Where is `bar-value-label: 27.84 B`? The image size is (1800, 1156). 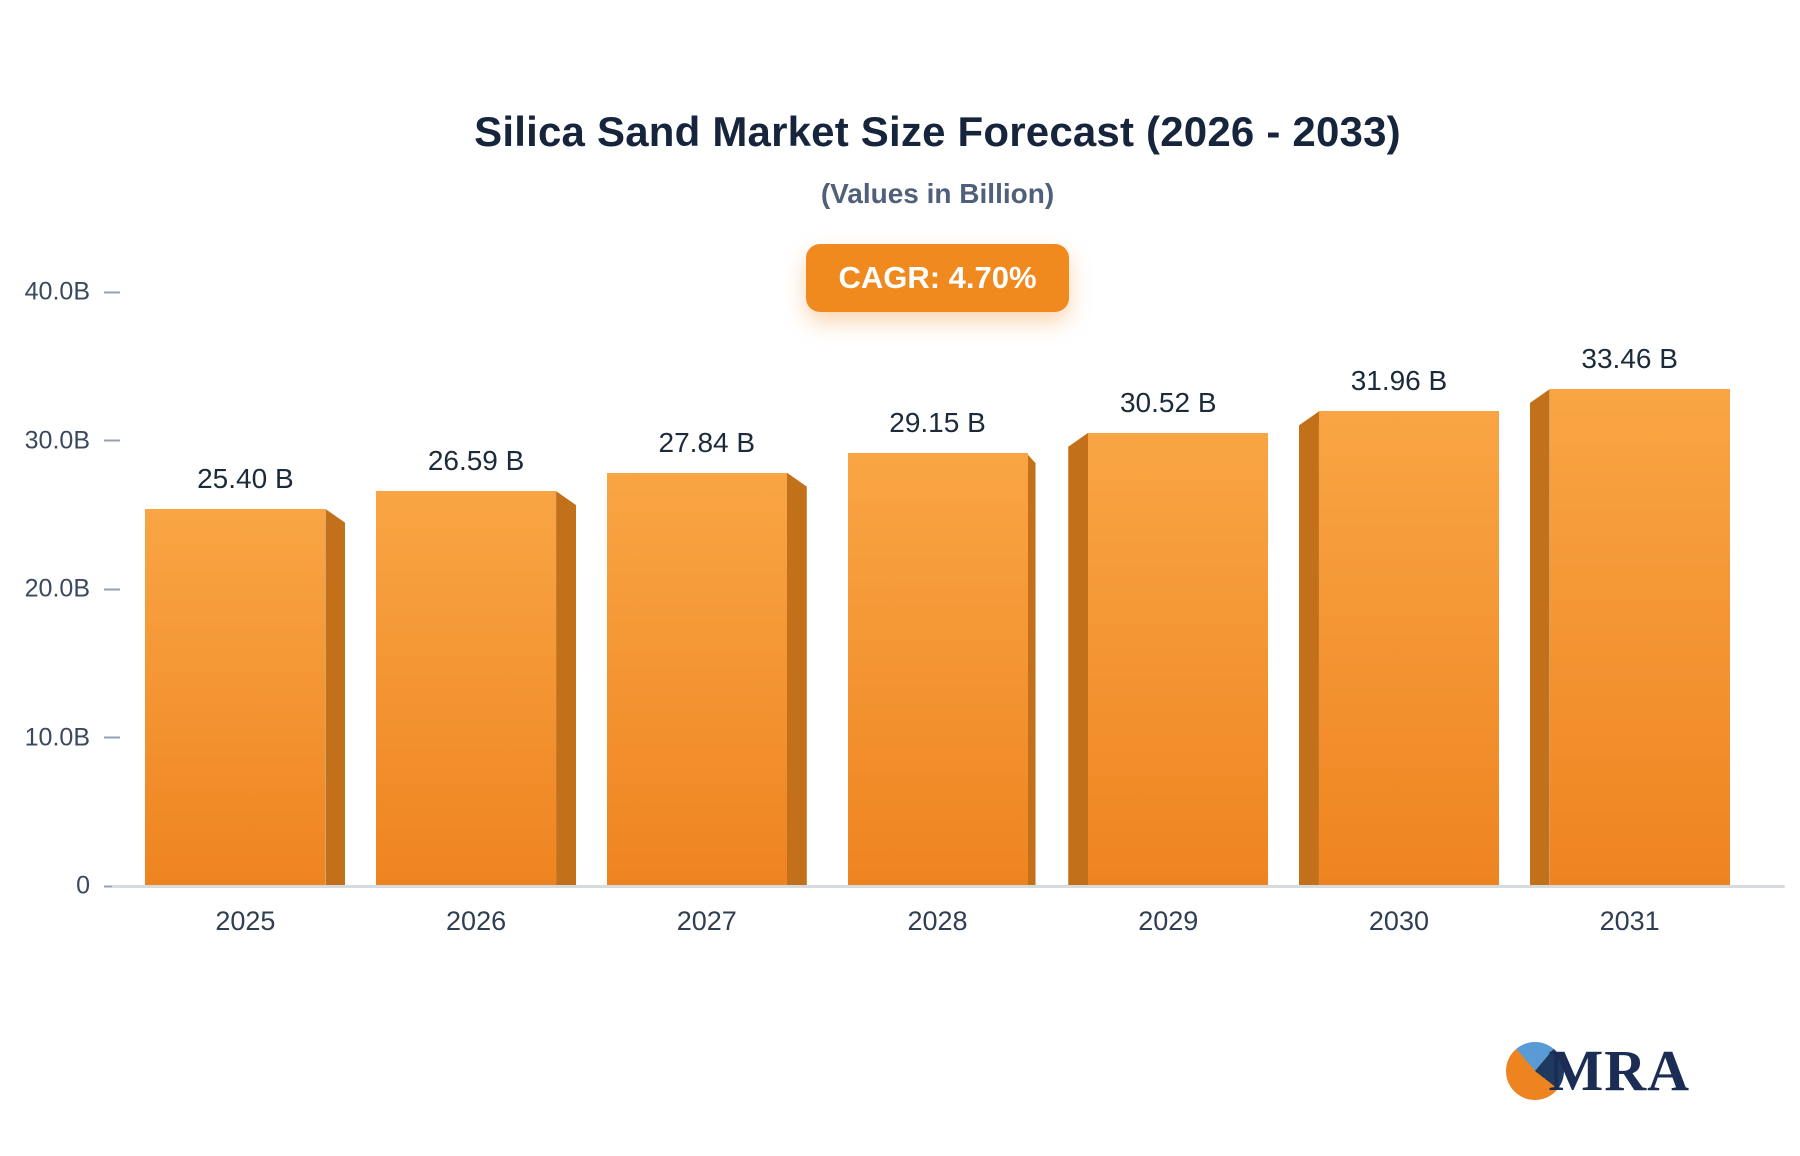
bar-value-label: 27.84 B is located at coordinates (707, 442).